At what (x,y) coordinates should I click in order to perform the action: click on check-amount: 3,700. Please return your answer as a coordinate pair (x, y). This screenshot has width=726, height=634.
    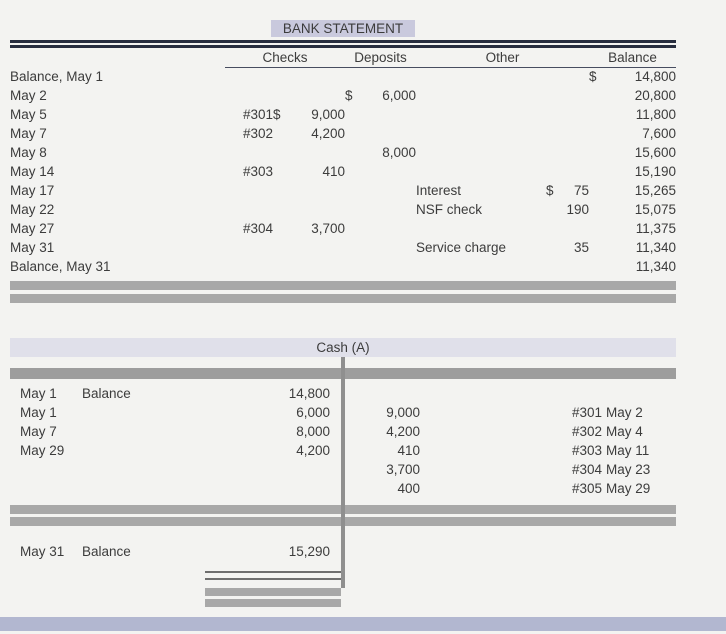
    Looking at the image, I should click on (328, 228).